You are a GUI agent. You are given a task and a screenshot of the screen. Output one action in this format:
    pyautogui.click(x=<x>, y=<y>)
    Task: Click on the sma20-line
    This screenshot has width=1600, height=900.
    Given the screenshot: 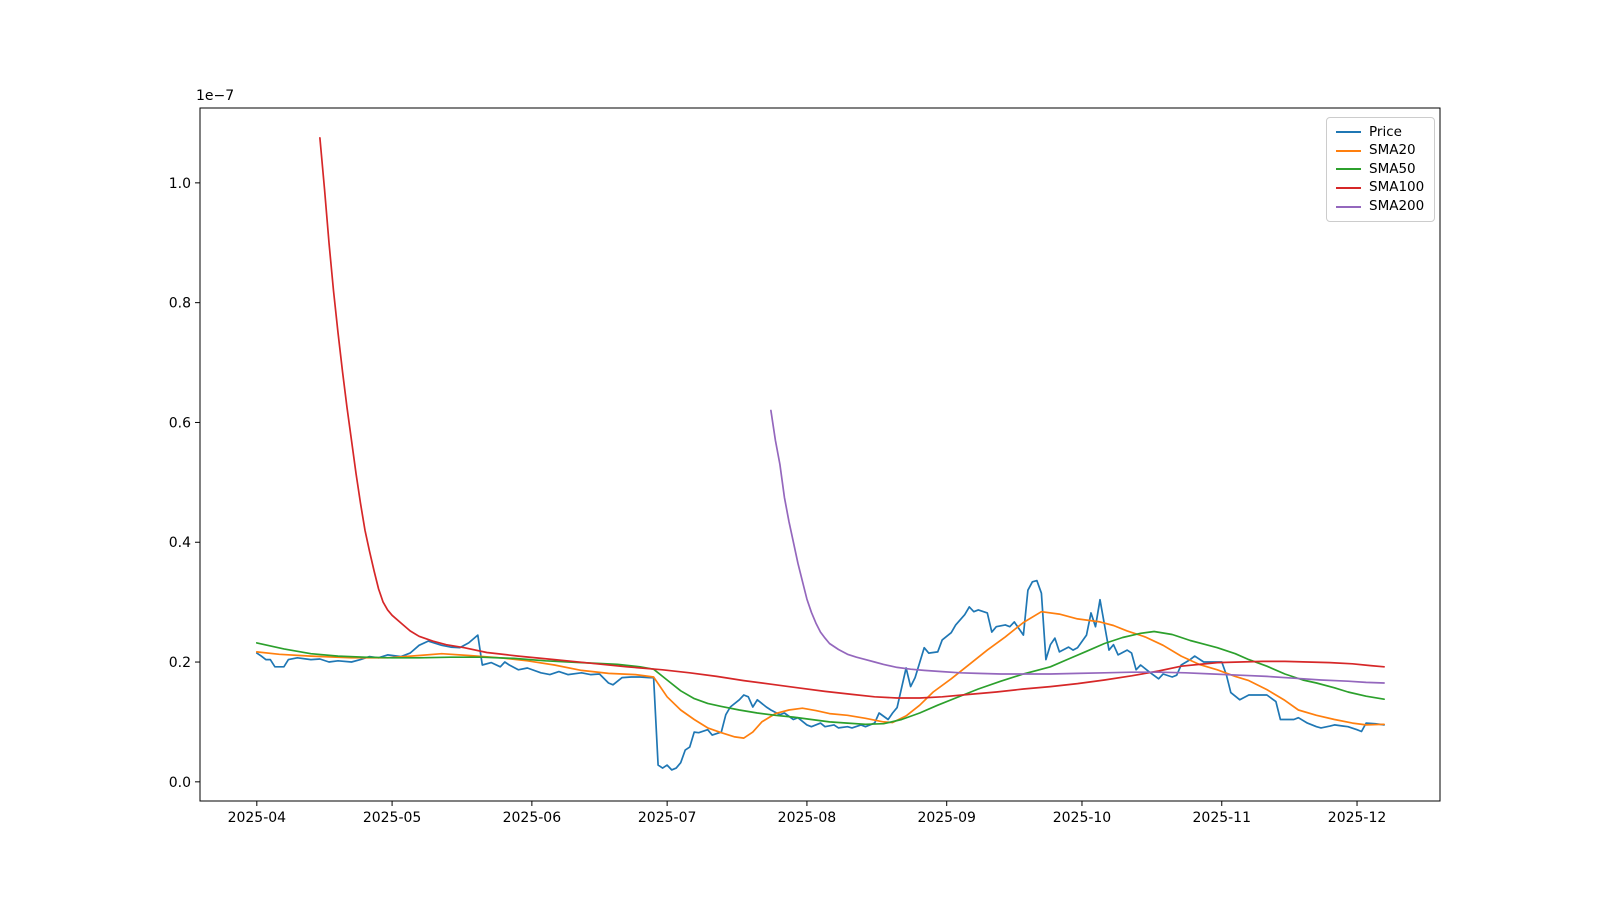 What is the action you would take?
    pyautogui.click(x=820, y=674)
    